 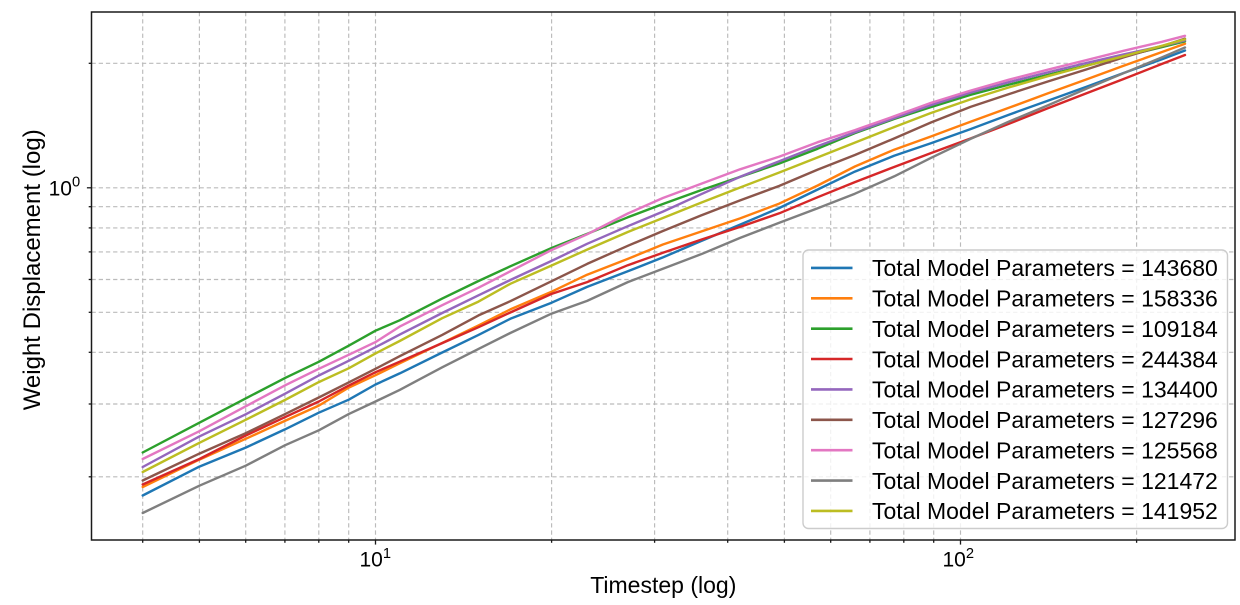 I want to click on svg-text:Total Model Parameters = 14368: Total Model Parameters = 143680, so click(x=1045, y=268).